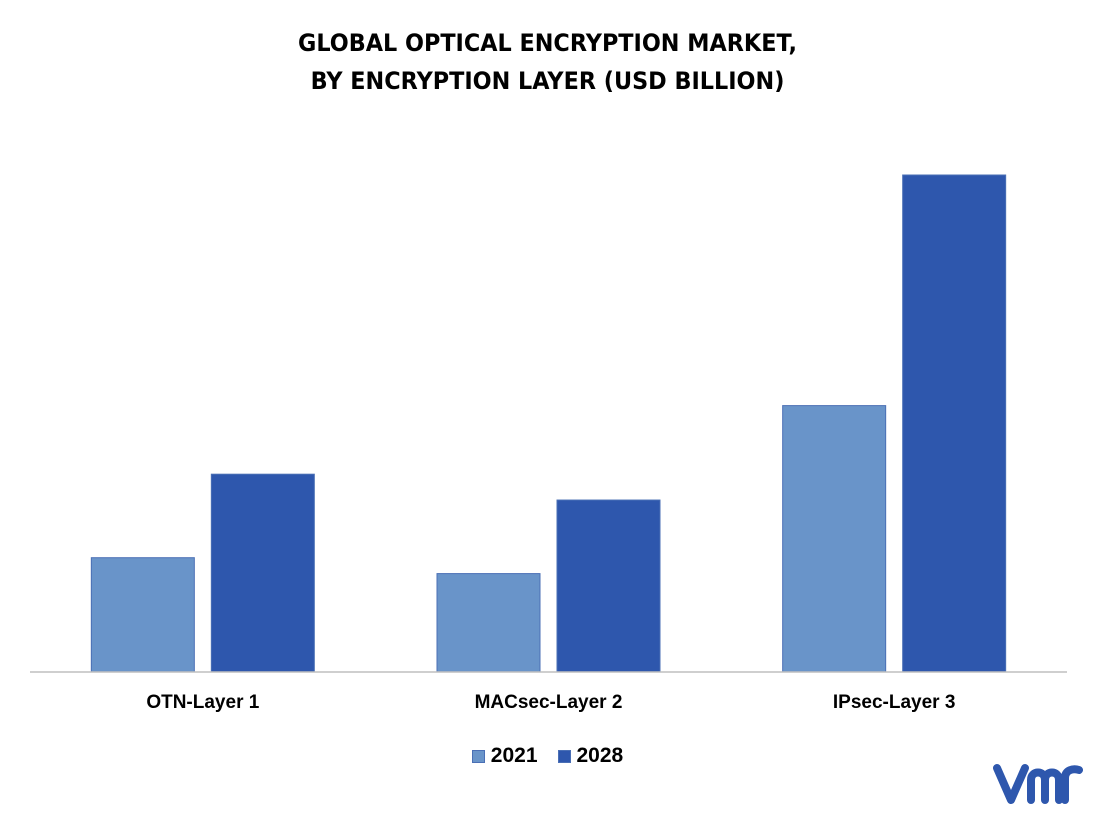 This screenshot has width=1095, height=818. I want to click on legend-item-2028: 2028, so click(590, 756).